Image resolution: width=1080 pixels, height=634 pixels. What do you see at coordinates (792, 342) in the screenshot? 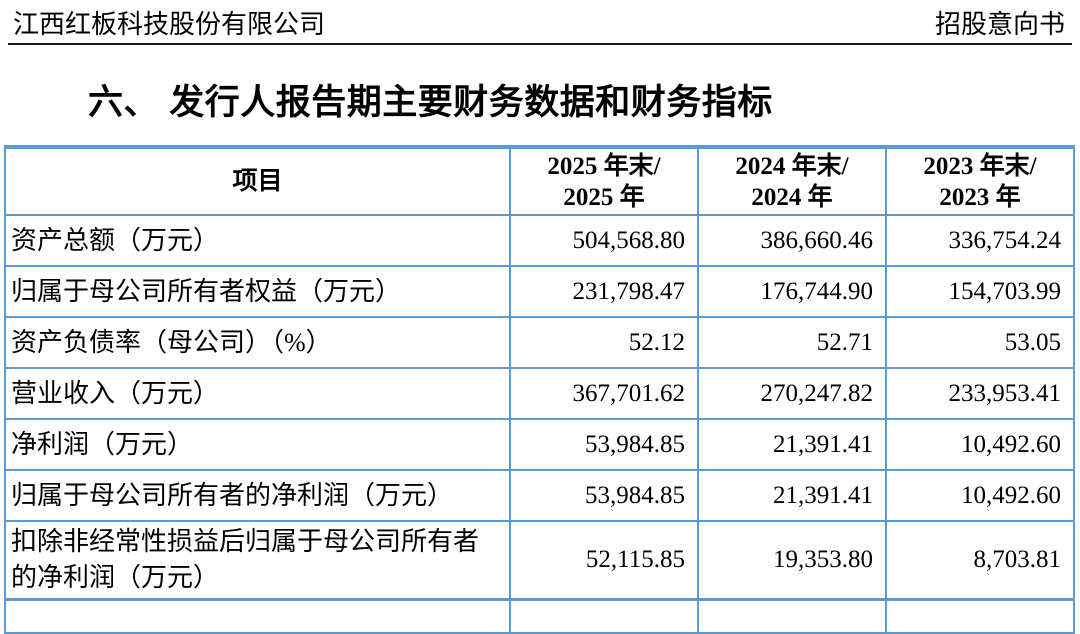
I see `value-cell-2024: 52.71` at bounding box center [792, 342].